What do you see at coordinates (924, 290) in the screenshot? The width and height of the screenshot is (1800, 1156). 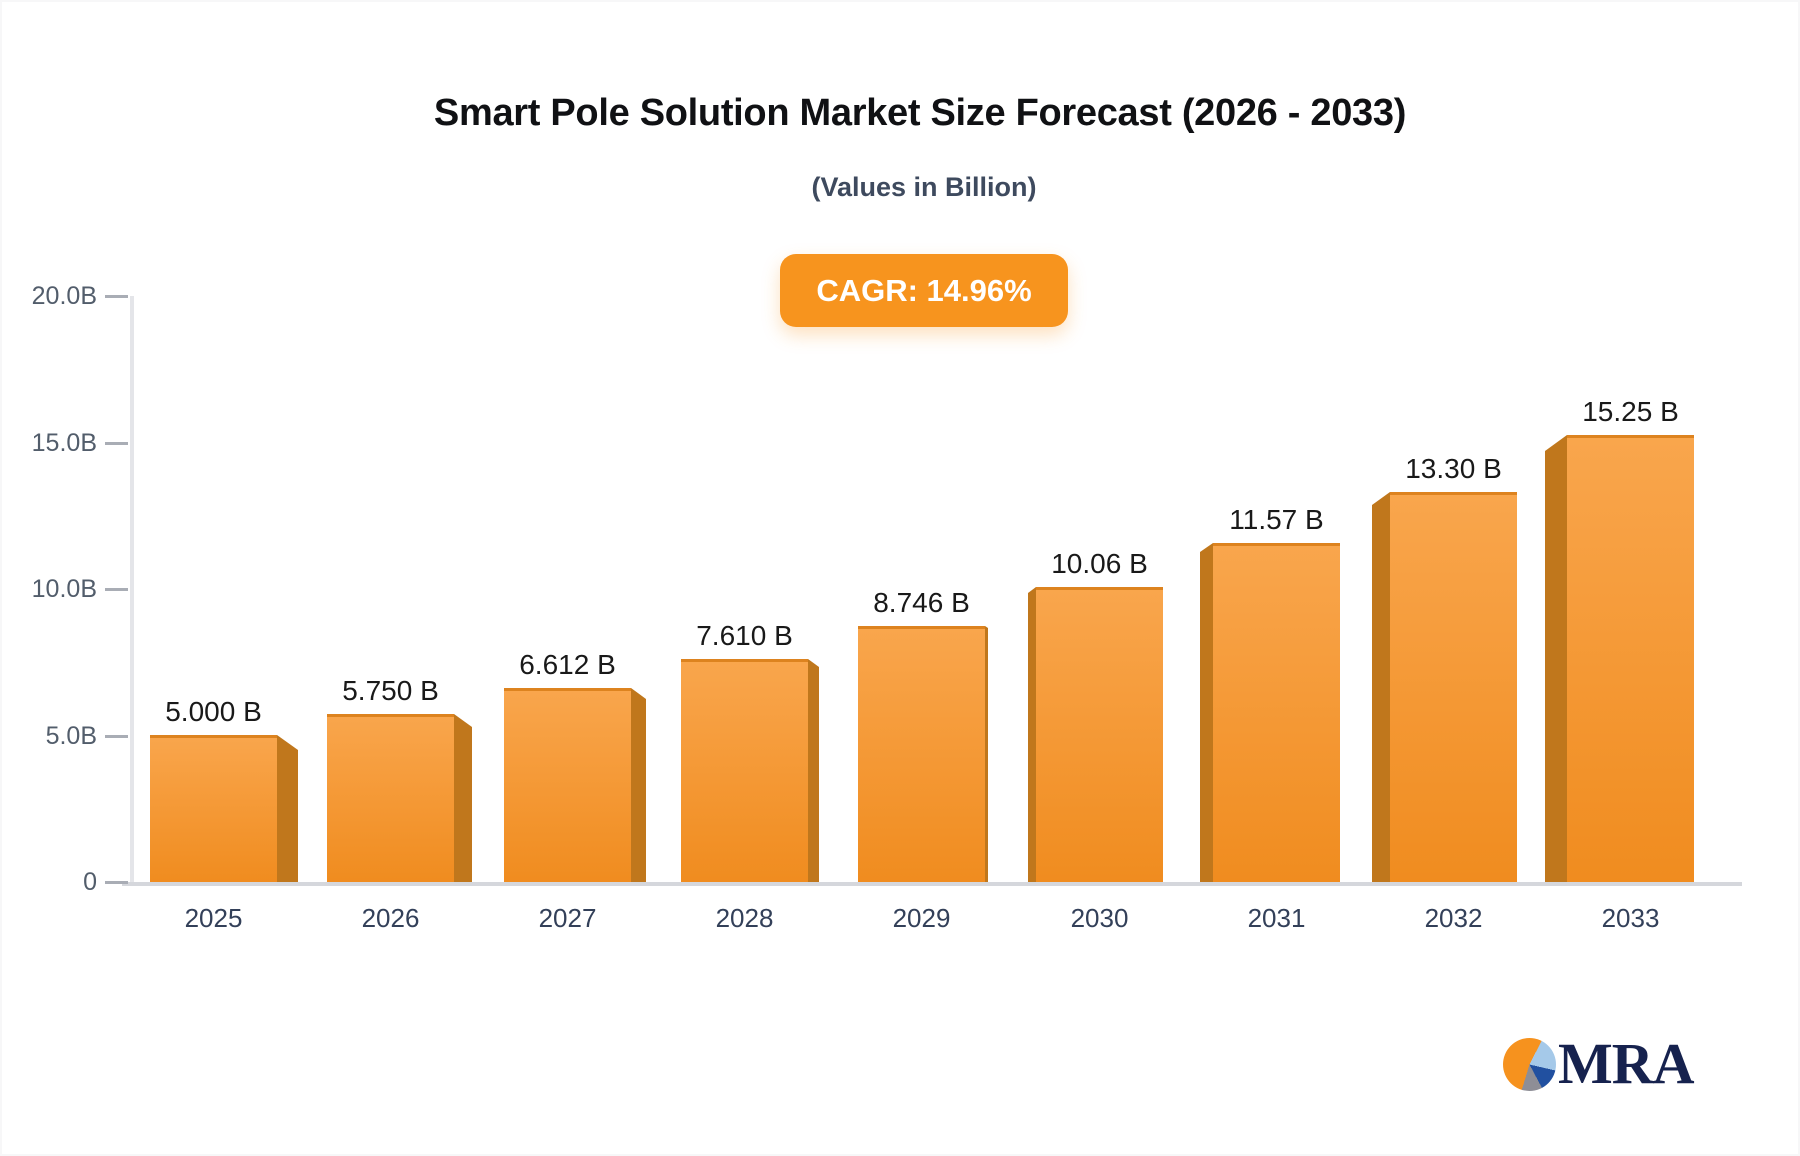 I see `cagr-badge: CAGR: 14.96%` at bounding box center [924, 290].